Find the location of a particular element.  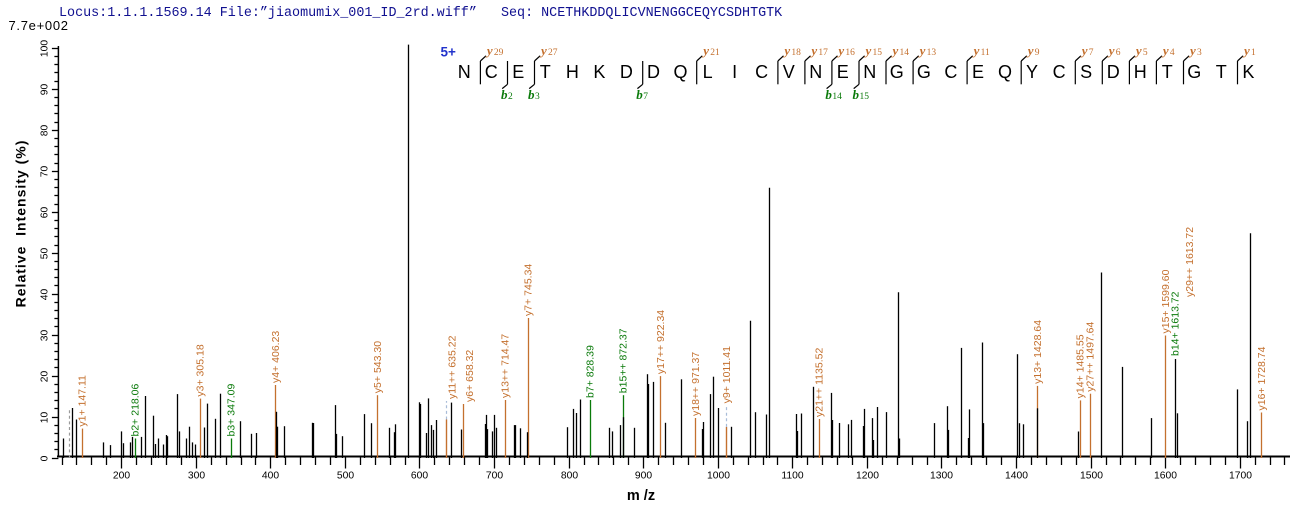

svg-text: N is located at coordinates (464, 72).